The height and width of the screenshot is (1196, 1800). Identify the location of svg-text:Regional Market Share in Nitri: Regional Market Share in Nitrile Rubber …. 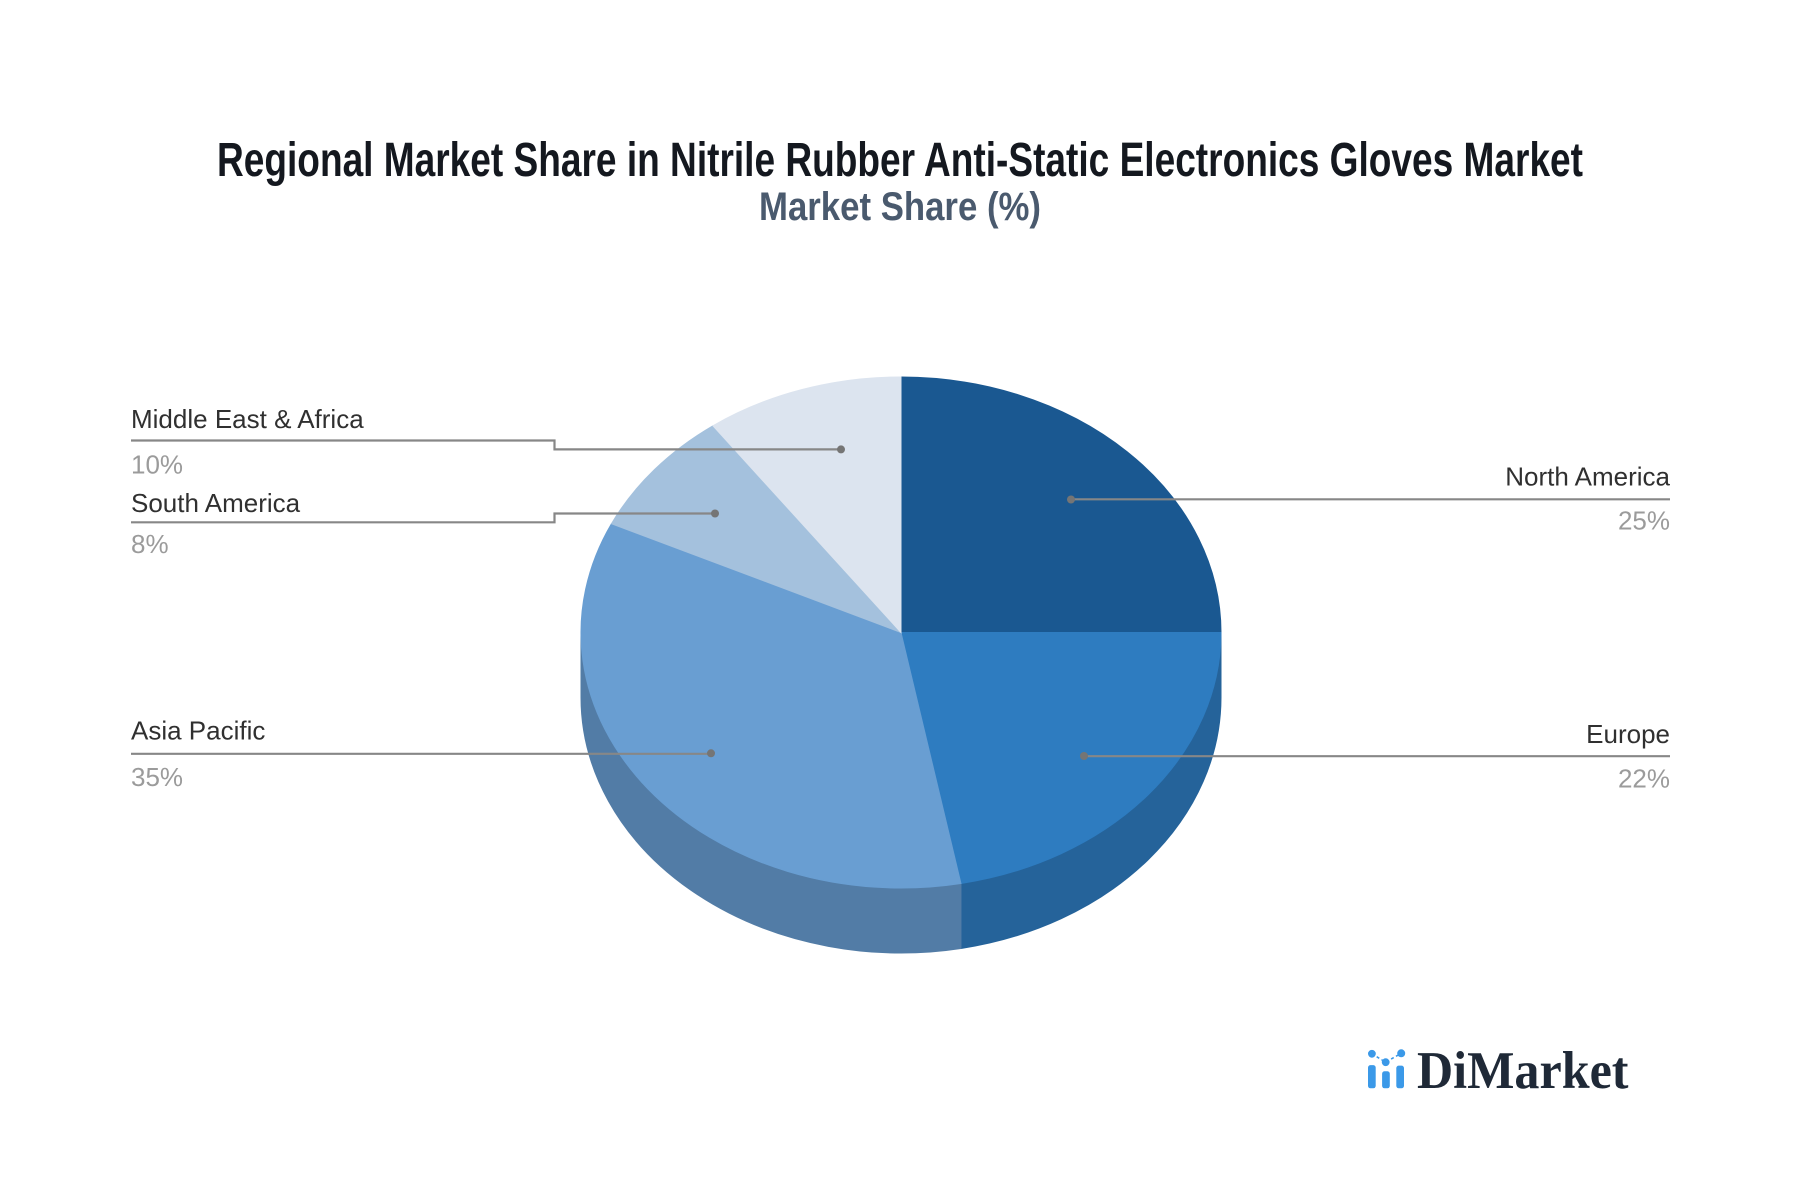
(900, 160).